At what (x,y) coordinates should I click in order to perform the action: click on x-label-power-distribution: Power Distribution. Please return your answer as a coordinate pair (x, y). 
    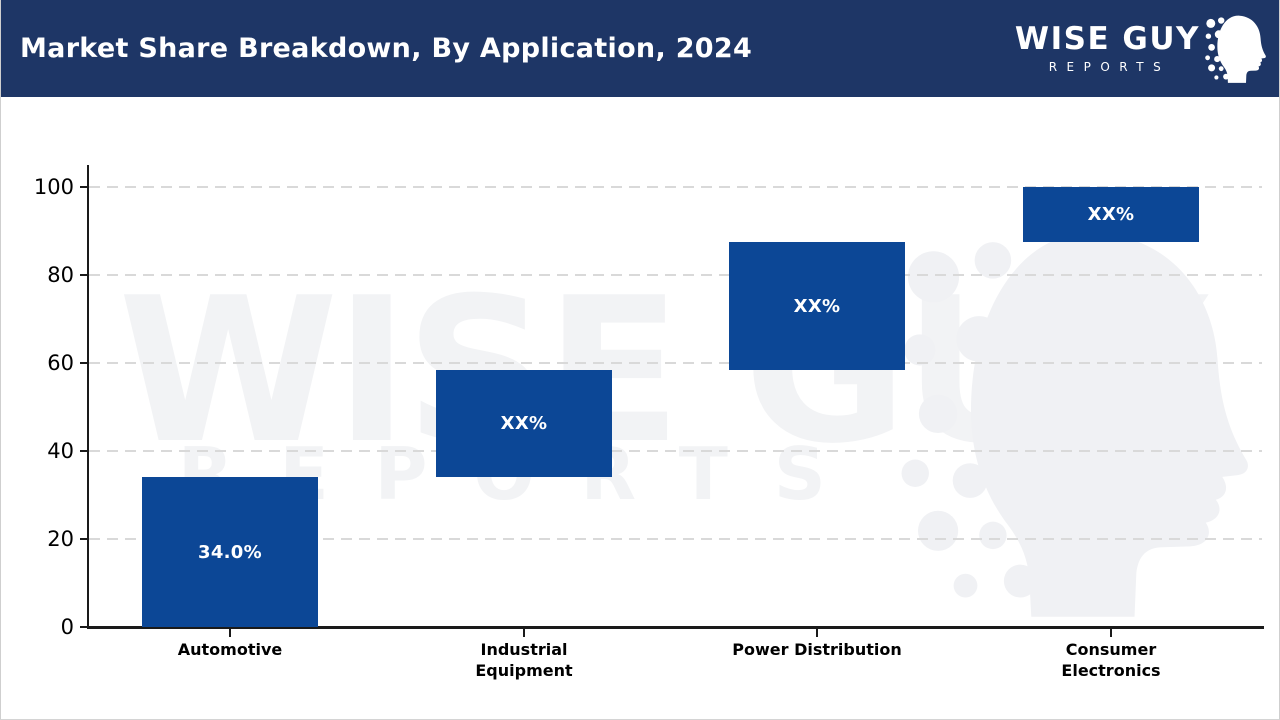
    Looking at the image, I should click on (817, 649).